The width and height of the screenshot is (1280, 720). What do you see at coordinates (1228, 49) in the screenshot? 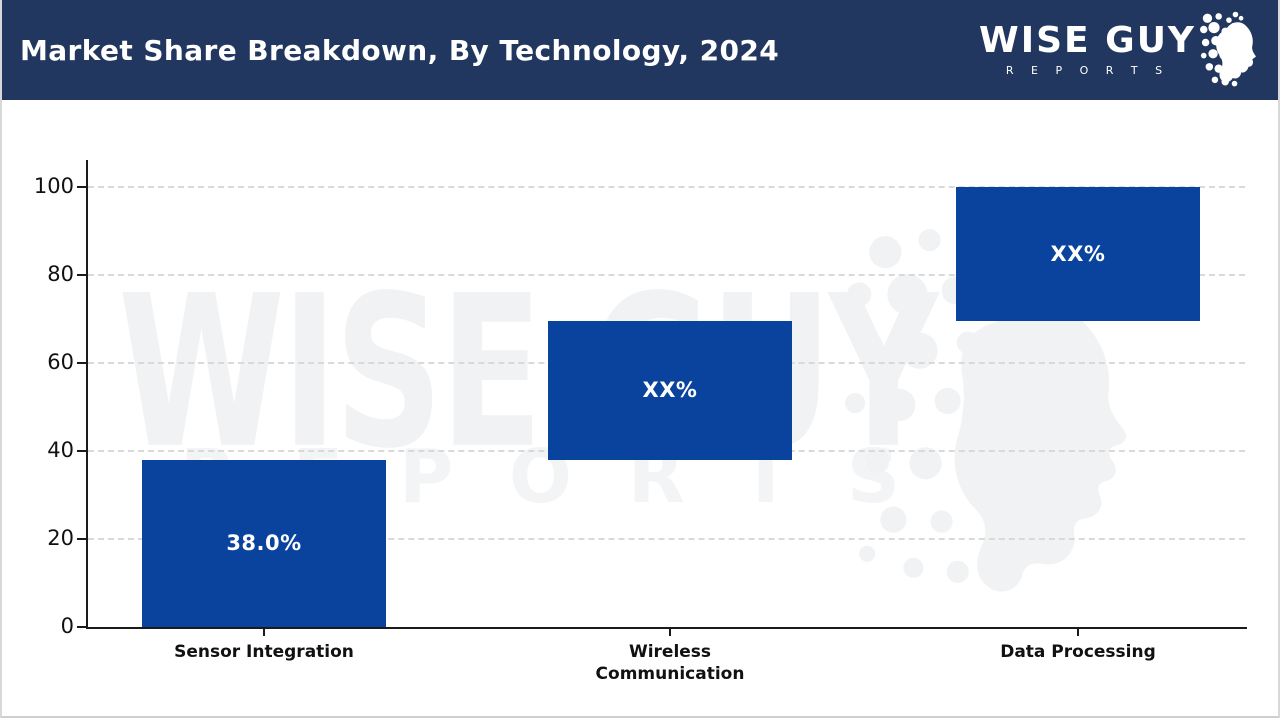
I see `wise-guy-face-icon` at bounding box center [1228, 49].